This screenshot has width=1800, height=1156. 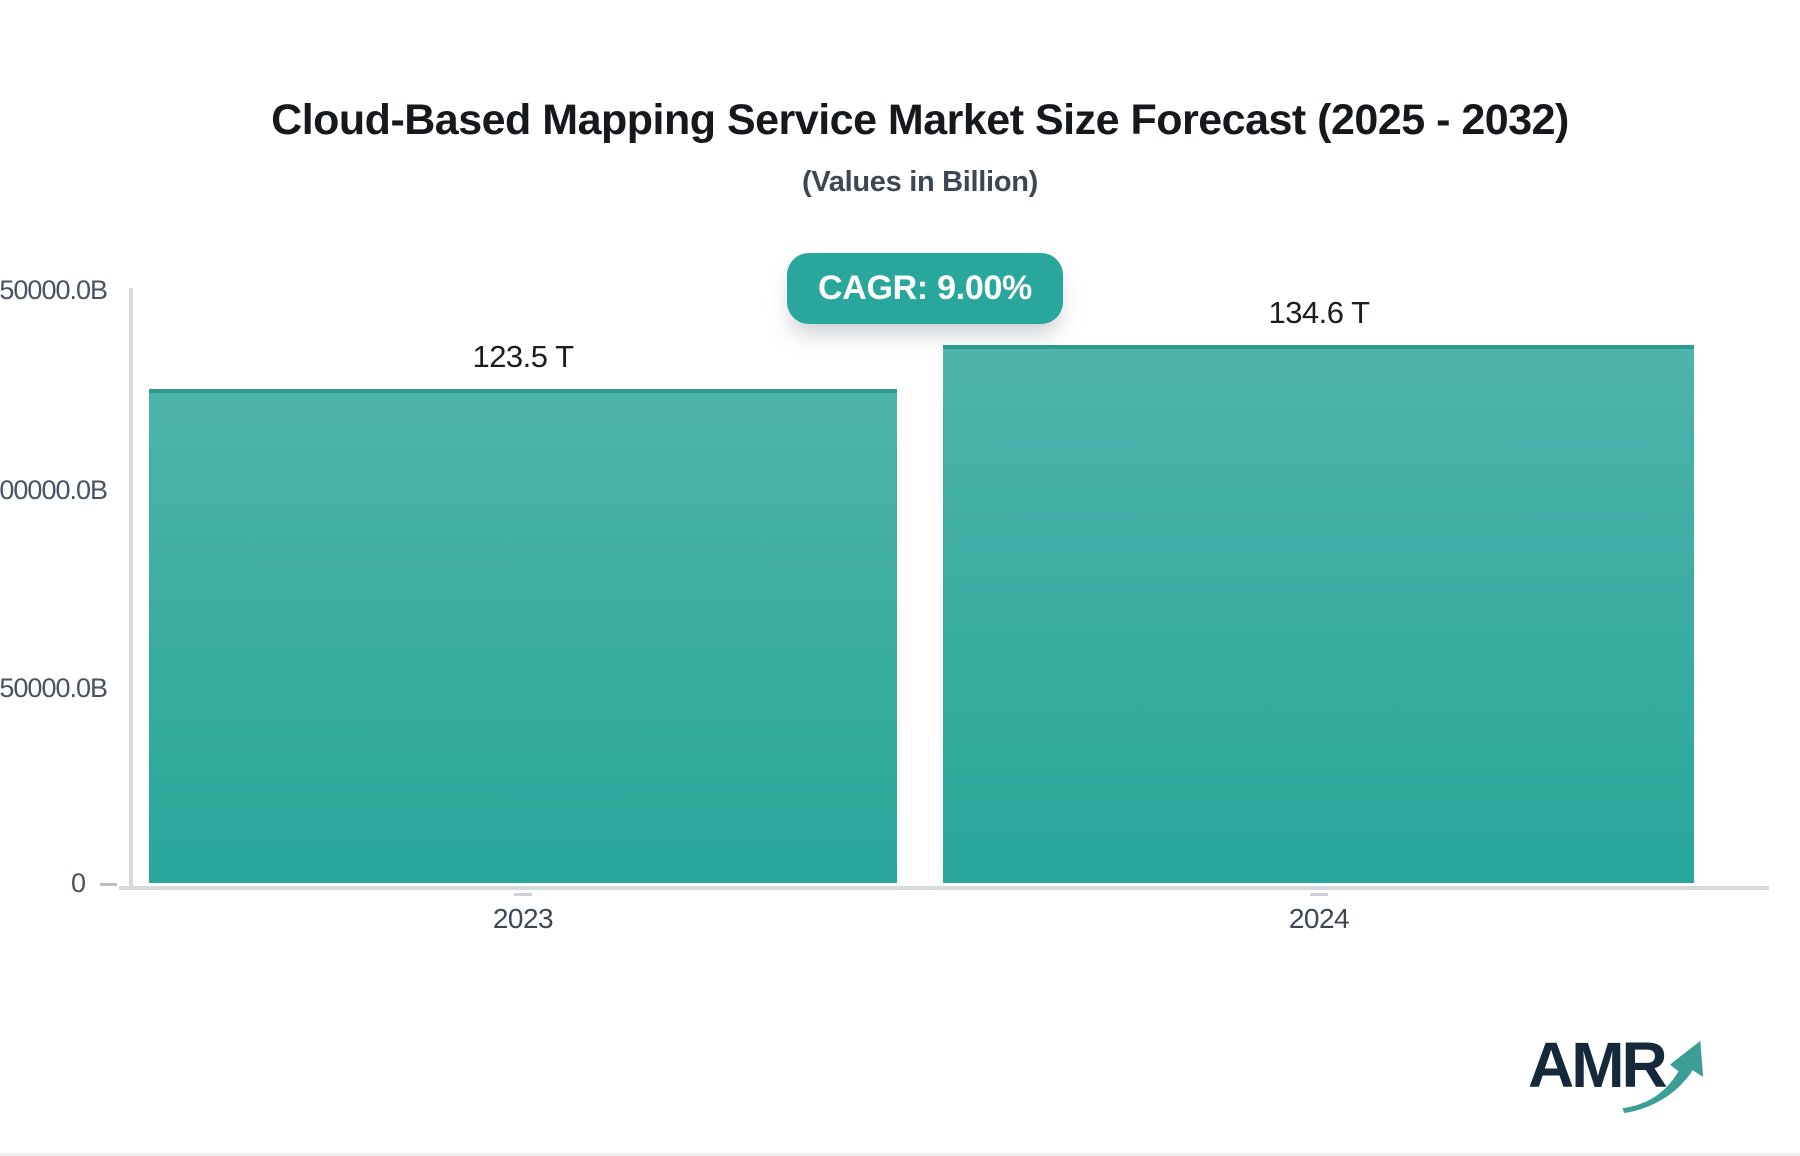 I want to click on y-axis-tick-label: 100000.0B, so click(x=54, y=490).